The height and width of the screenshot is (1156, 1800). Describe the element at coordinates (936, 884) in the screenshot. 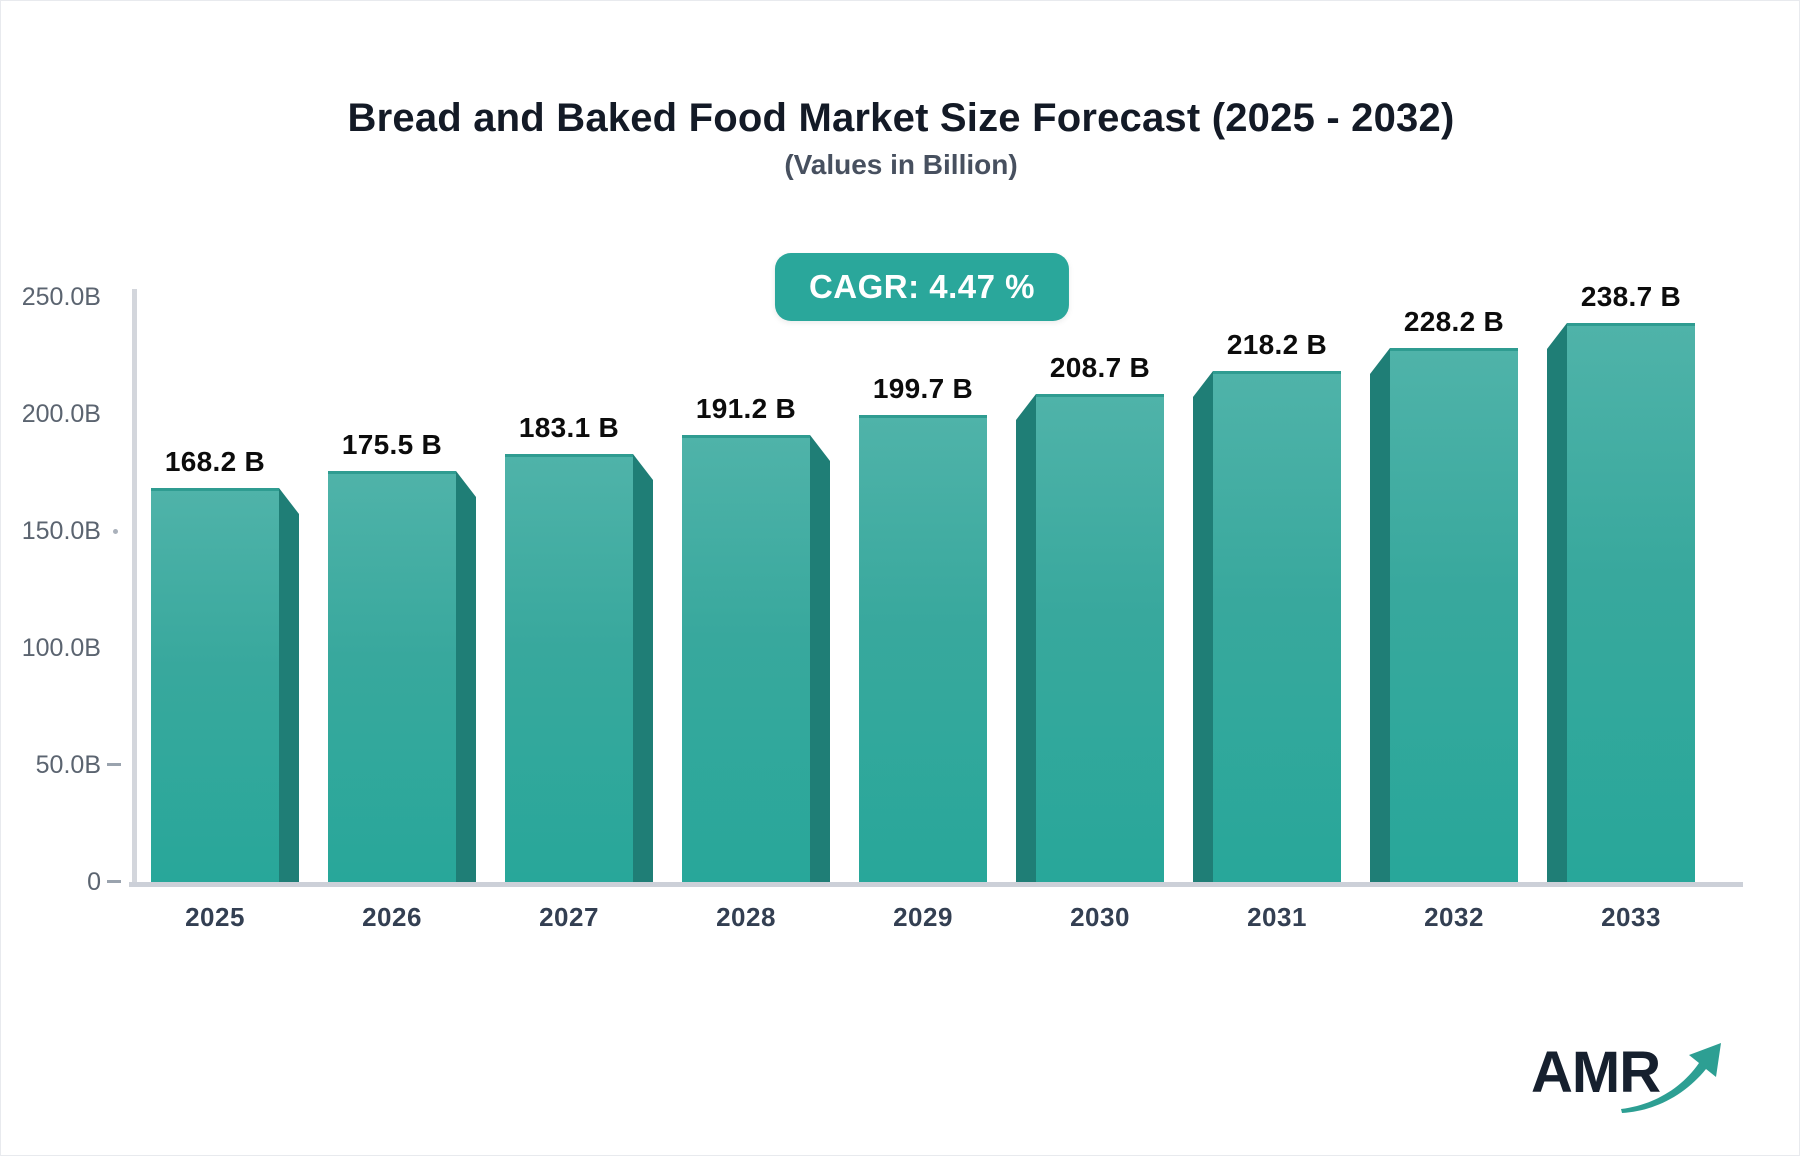

I see `x-axis-baseline` at that location.